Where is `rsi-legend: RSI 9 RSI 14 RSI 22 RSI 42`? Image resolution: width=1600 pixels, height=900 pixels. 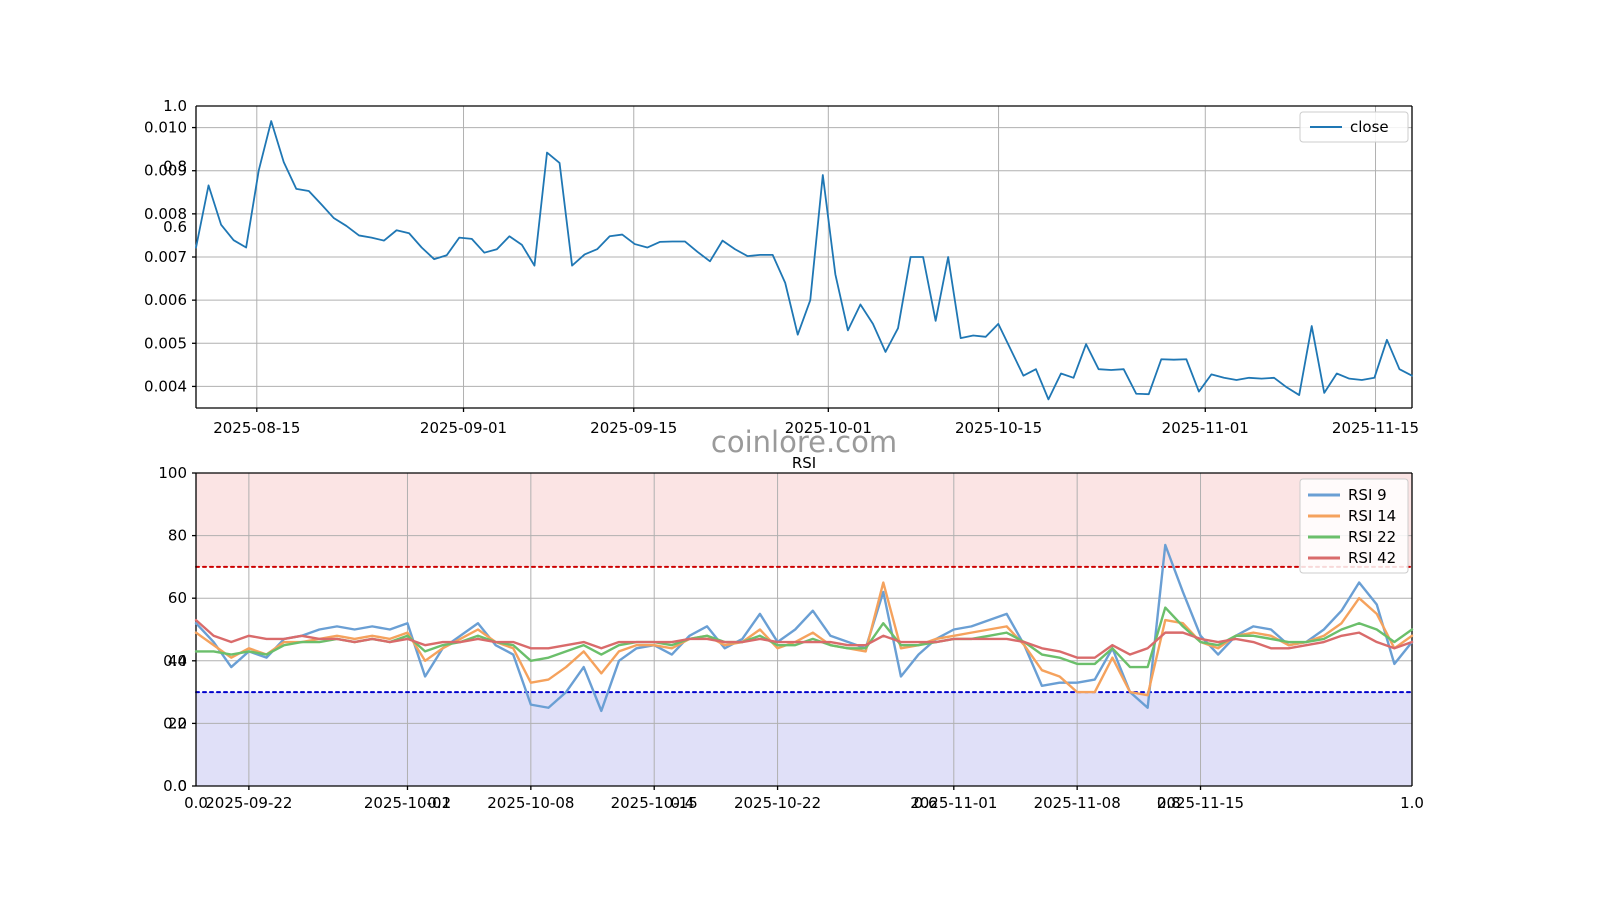
rsi-legend: RSI 9 RSI 14 RSI 22 RSI 42 is located at coordinates (1354, 526).